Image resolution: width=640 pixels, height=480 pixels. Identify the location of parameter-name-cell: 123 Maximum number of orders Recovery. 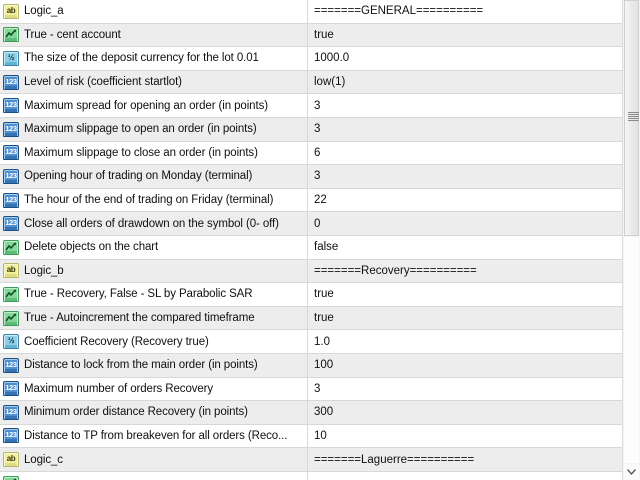
(154, 389).